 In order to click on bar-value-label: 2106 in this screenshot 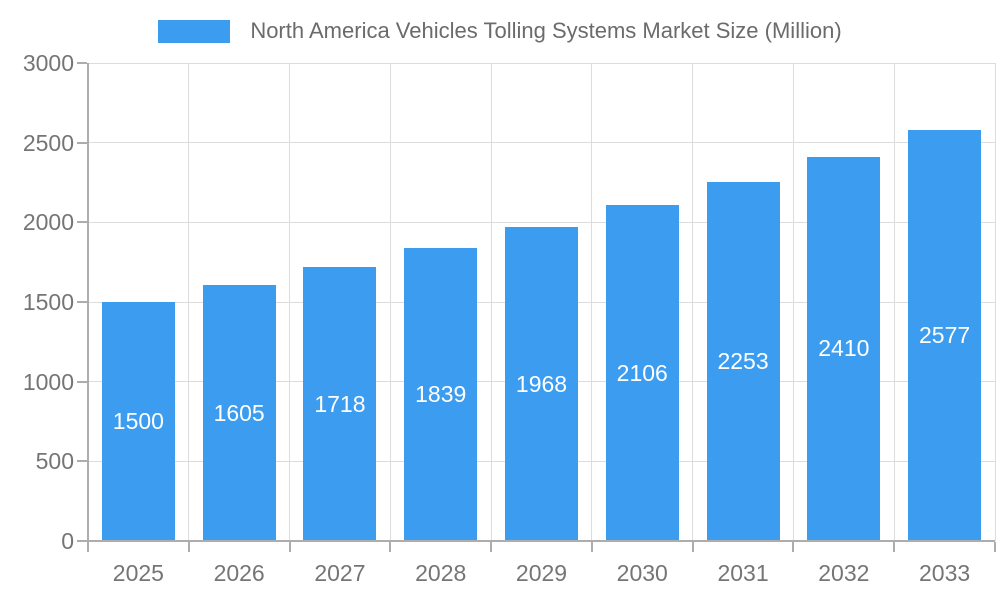, I will do `click(642, 372)`.